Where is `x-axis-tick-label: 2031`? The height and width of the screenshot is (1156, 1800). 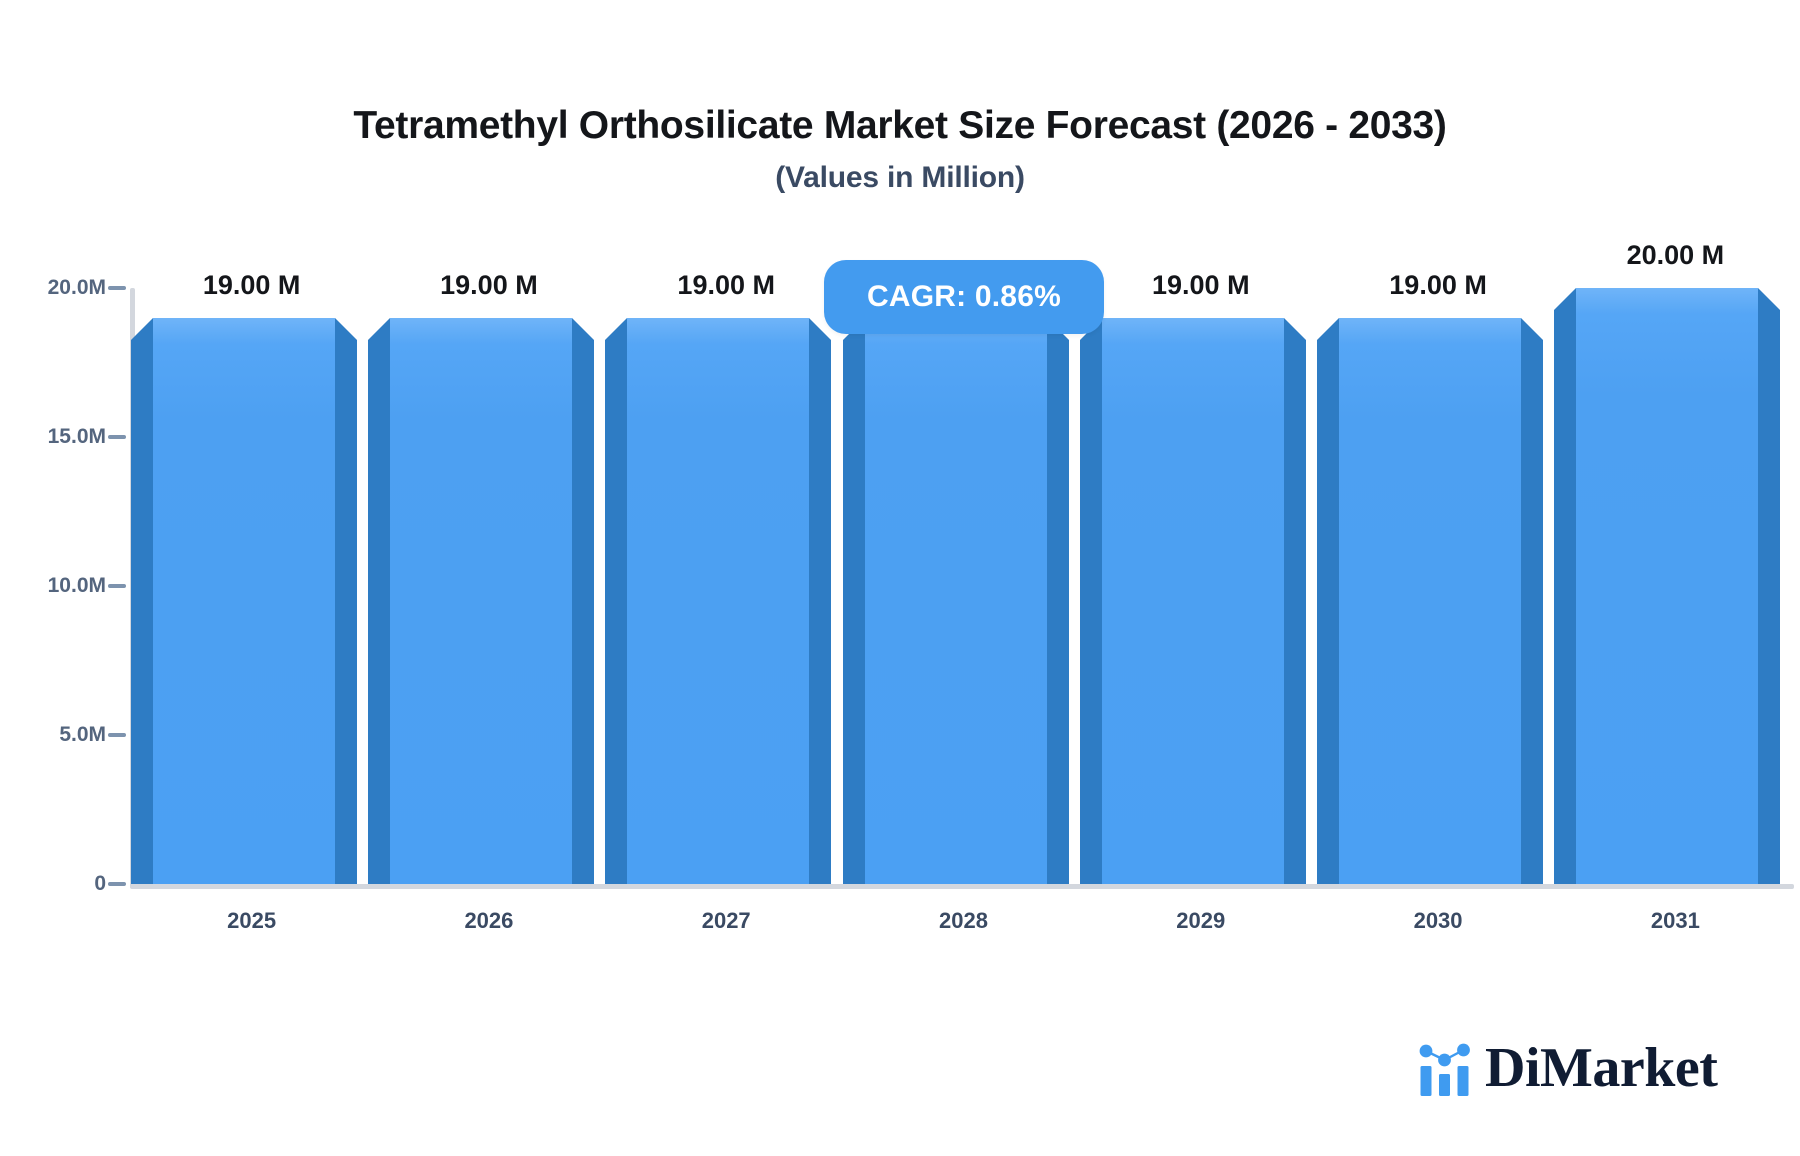
x-axis-tick-label: 2031 is located at coordinates (1675, 920).